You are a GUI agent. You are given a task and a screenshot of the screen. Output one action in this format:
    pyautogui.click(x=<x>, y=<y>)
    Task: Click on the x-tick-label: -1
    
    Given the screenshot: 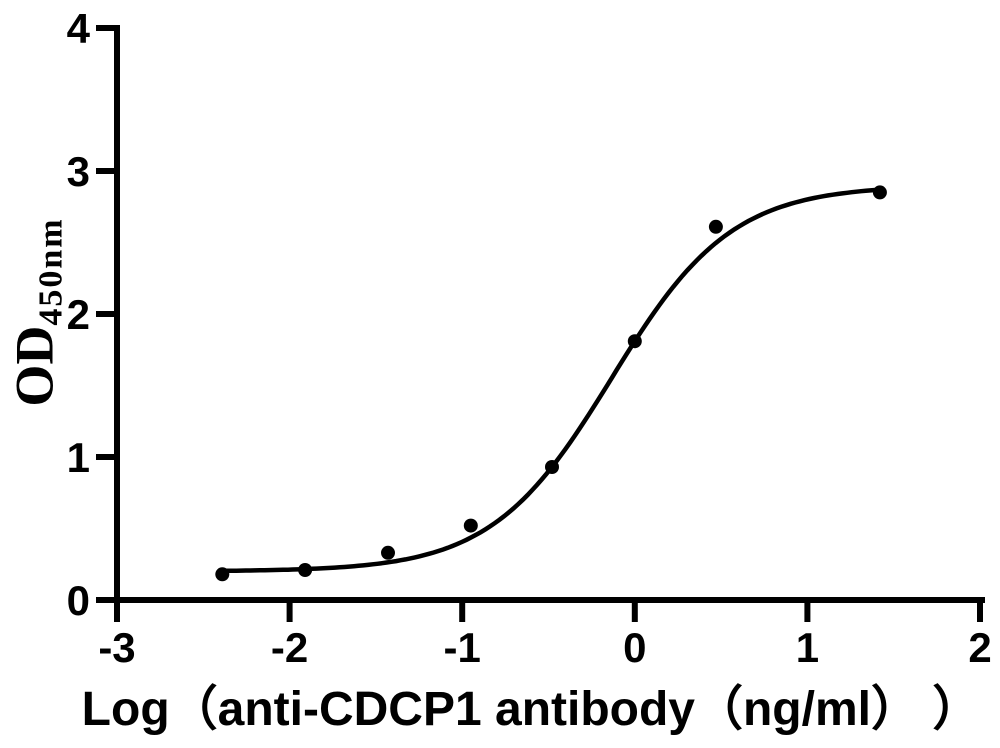 What is the action you would take?
    pyautogui.click(x=462, y=647)
    